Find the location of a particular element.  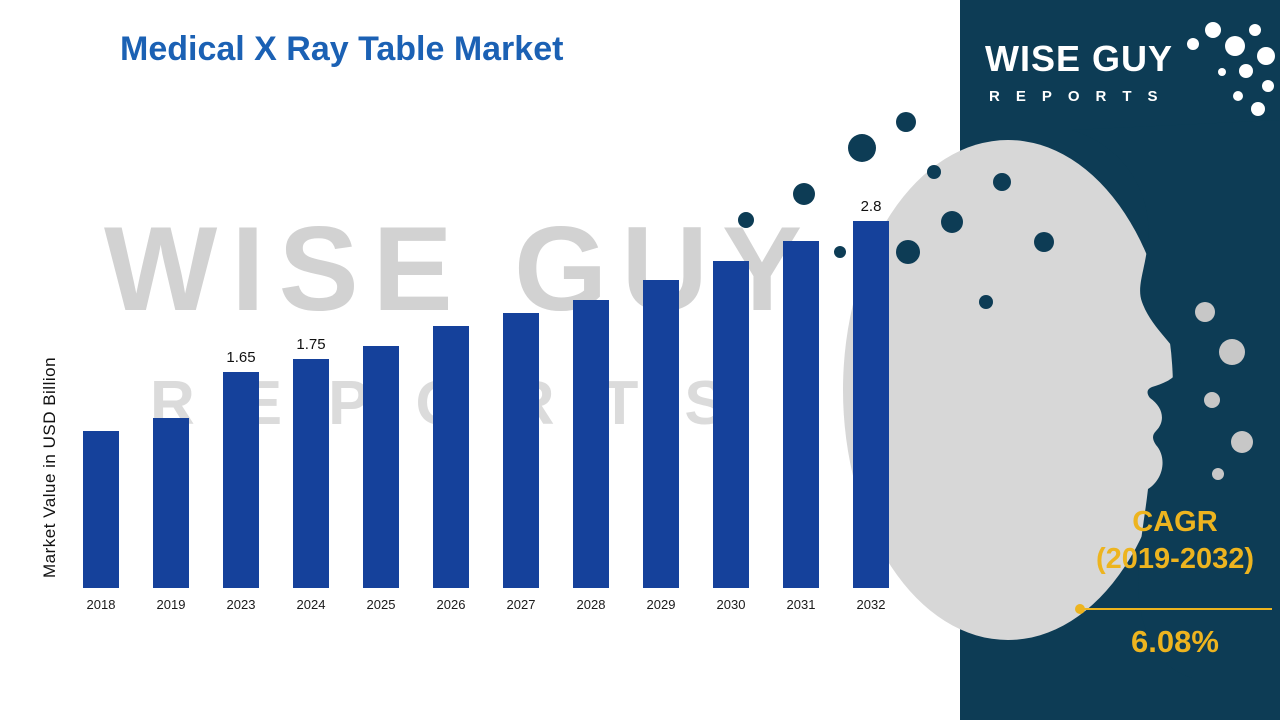

bar-column: 2029 is located at coordinates (661, 446).